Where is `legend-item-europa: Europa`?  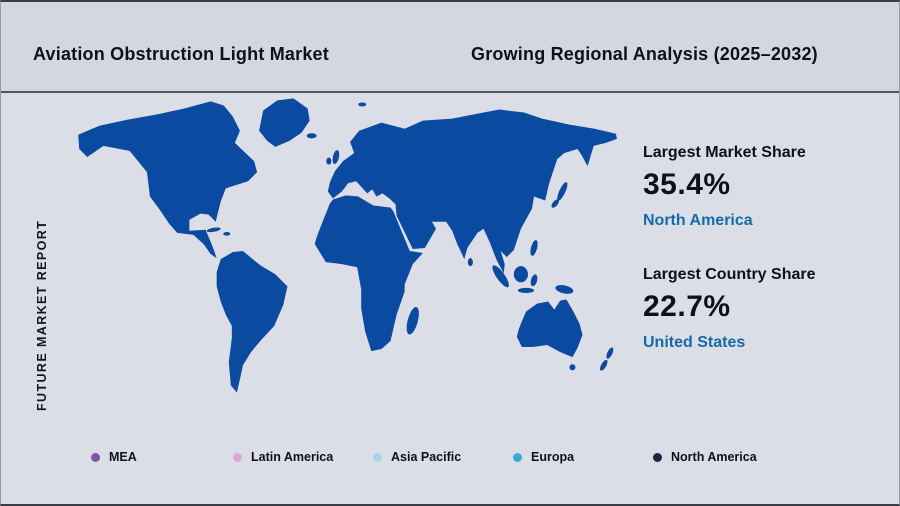 legend-item-europa: Europa is located at coordinates (543, 457).